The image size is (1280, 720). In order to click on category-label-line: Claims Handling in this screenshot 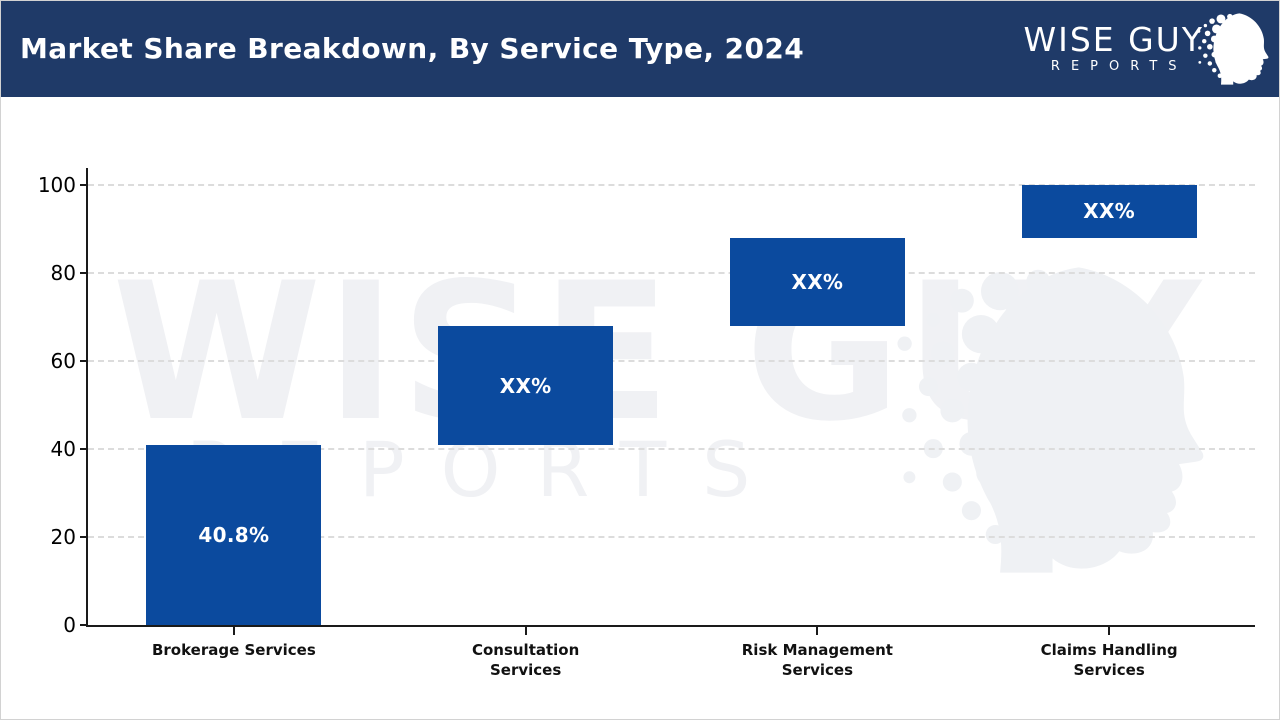, I will do `click(1109, 650)`.